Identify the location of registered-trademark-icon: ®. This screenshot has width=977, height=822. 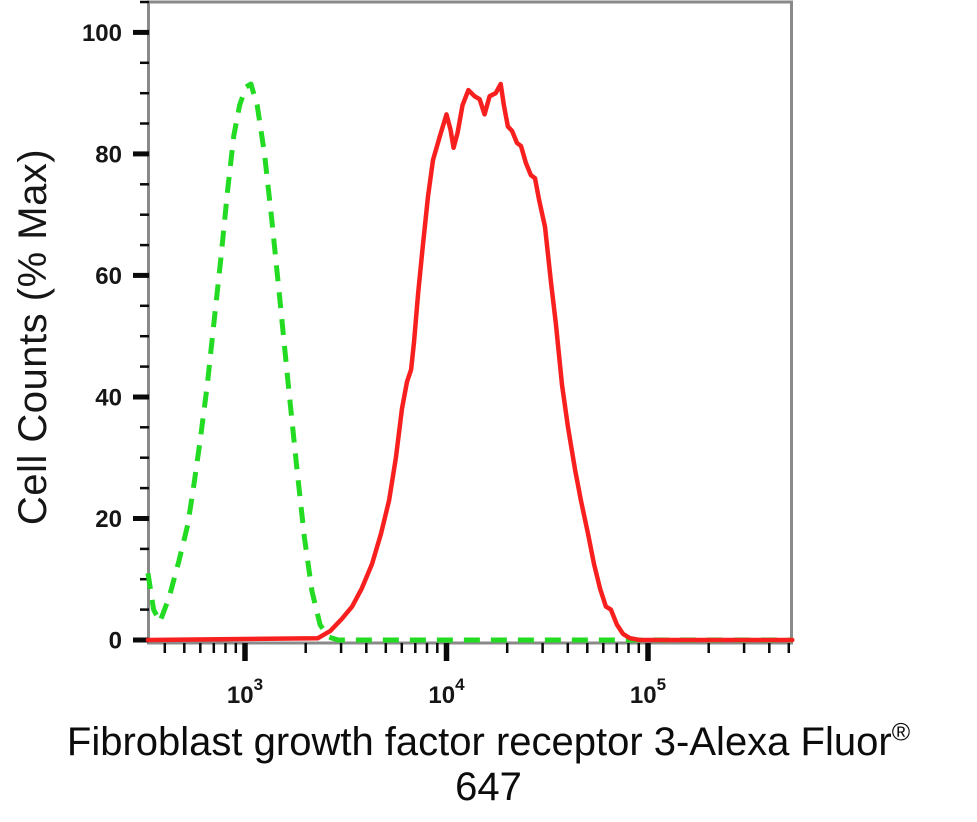
(901, 732).